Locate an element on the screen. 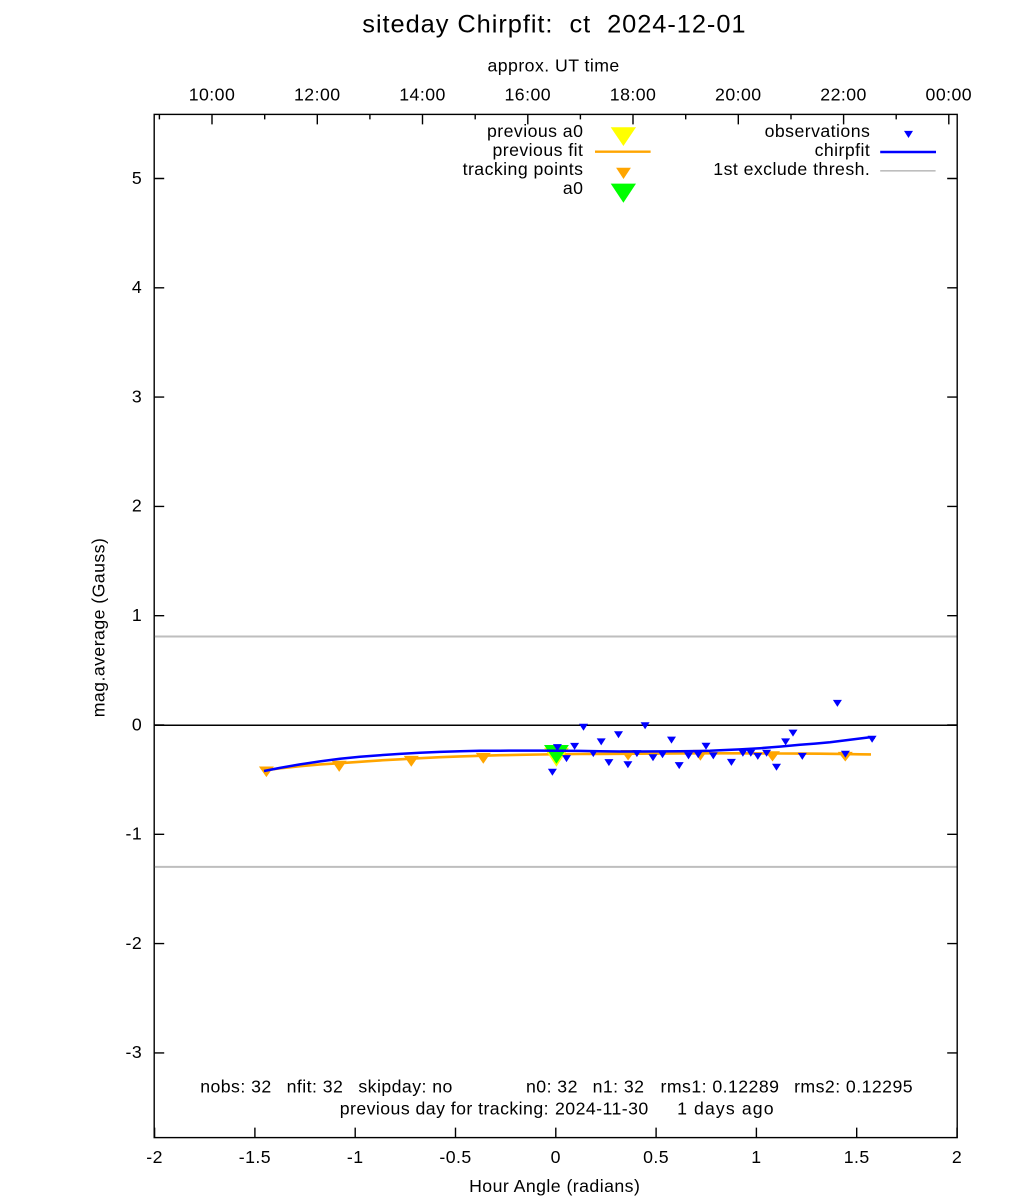 The width and height of the screenshot is (1024, 1200). svg-text: tracking points is located at coordinates (523, 169).